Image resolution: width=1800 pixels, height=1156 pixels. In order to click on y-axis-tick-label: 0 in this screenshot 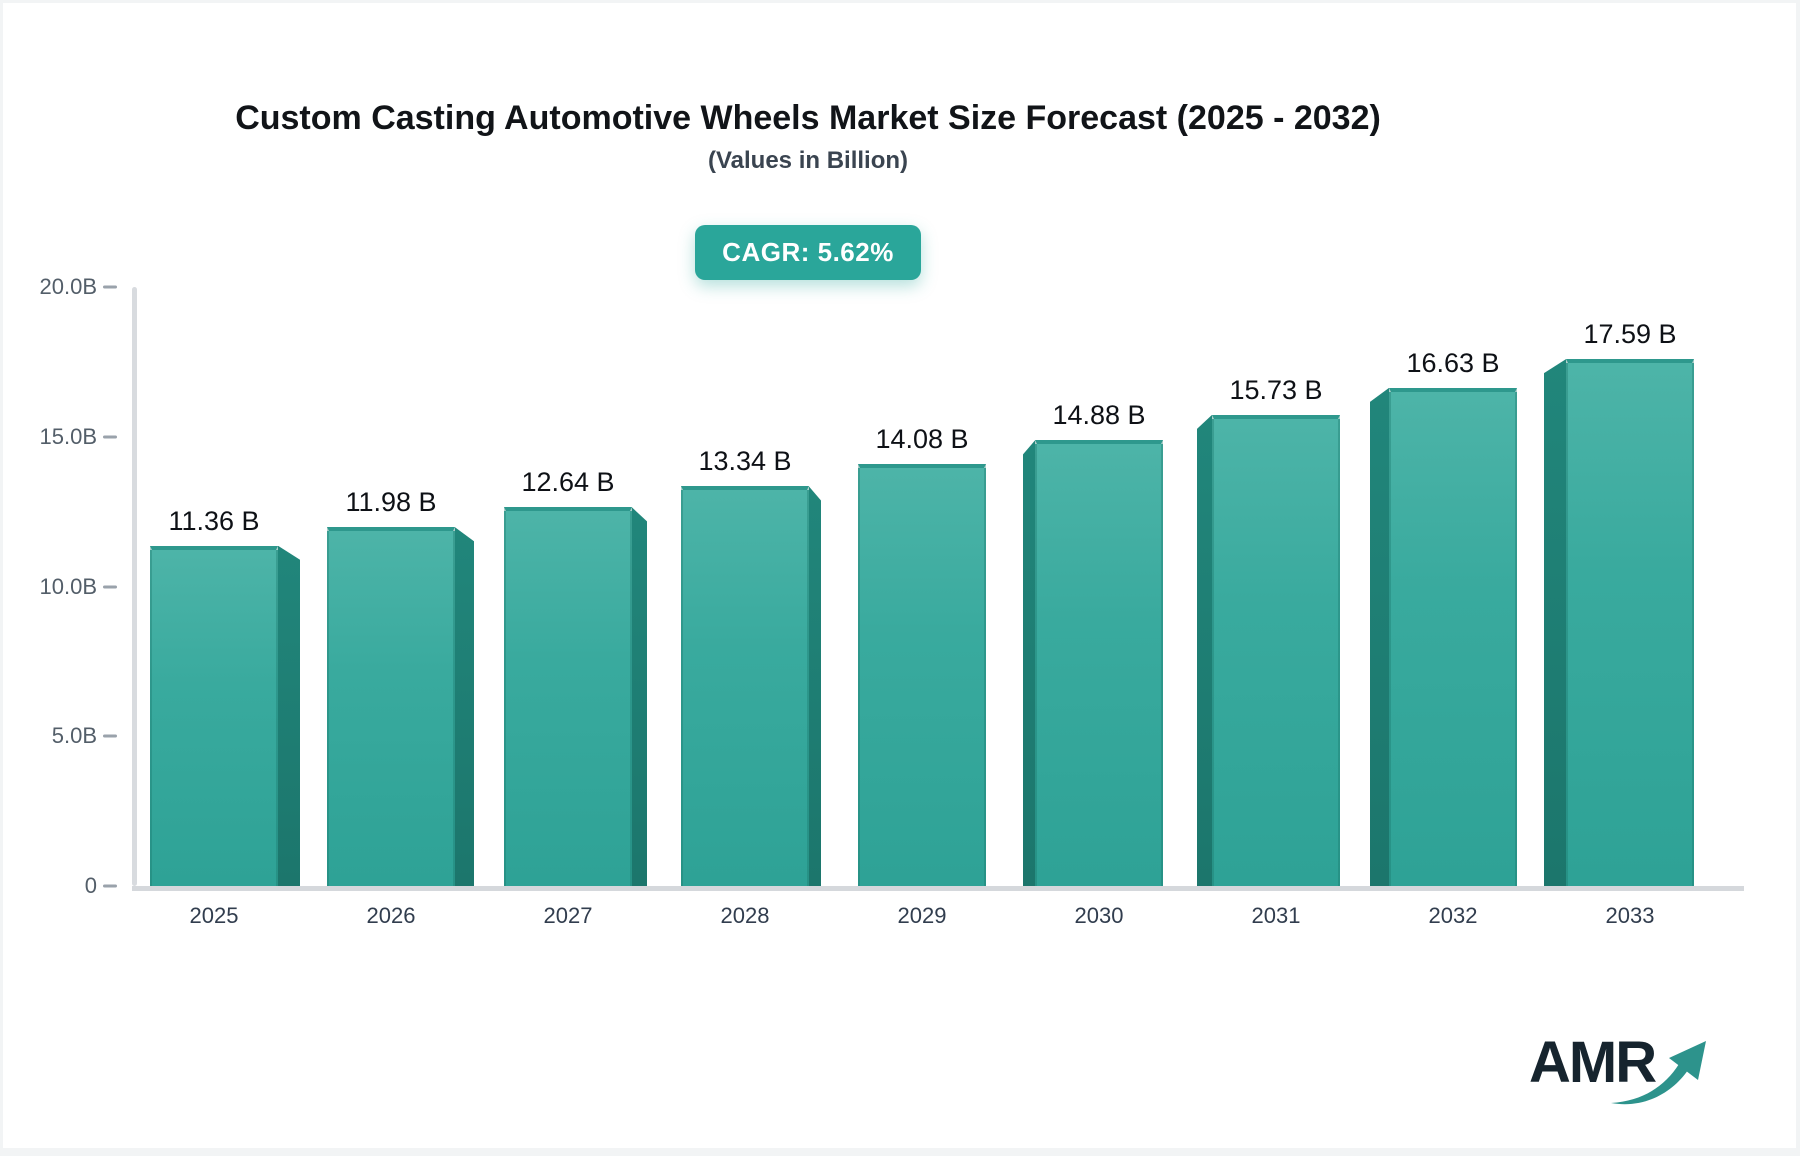, I will do `click(90, 885)`.